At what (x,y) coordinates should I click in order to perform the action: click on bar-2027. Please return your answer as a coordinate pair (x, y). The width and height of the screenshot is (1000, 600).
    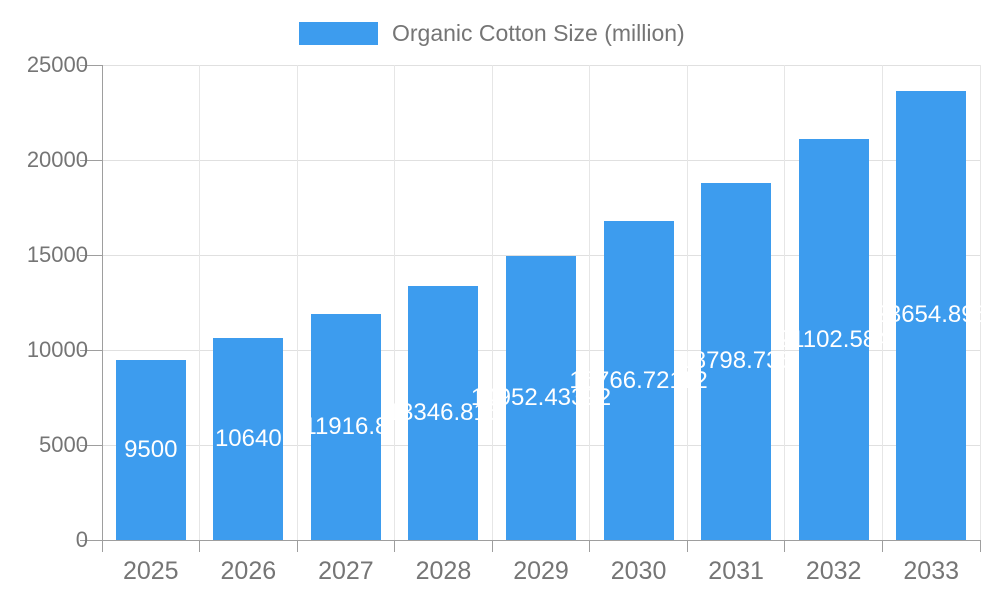
    Looking at the image, I should click on (345, 426).